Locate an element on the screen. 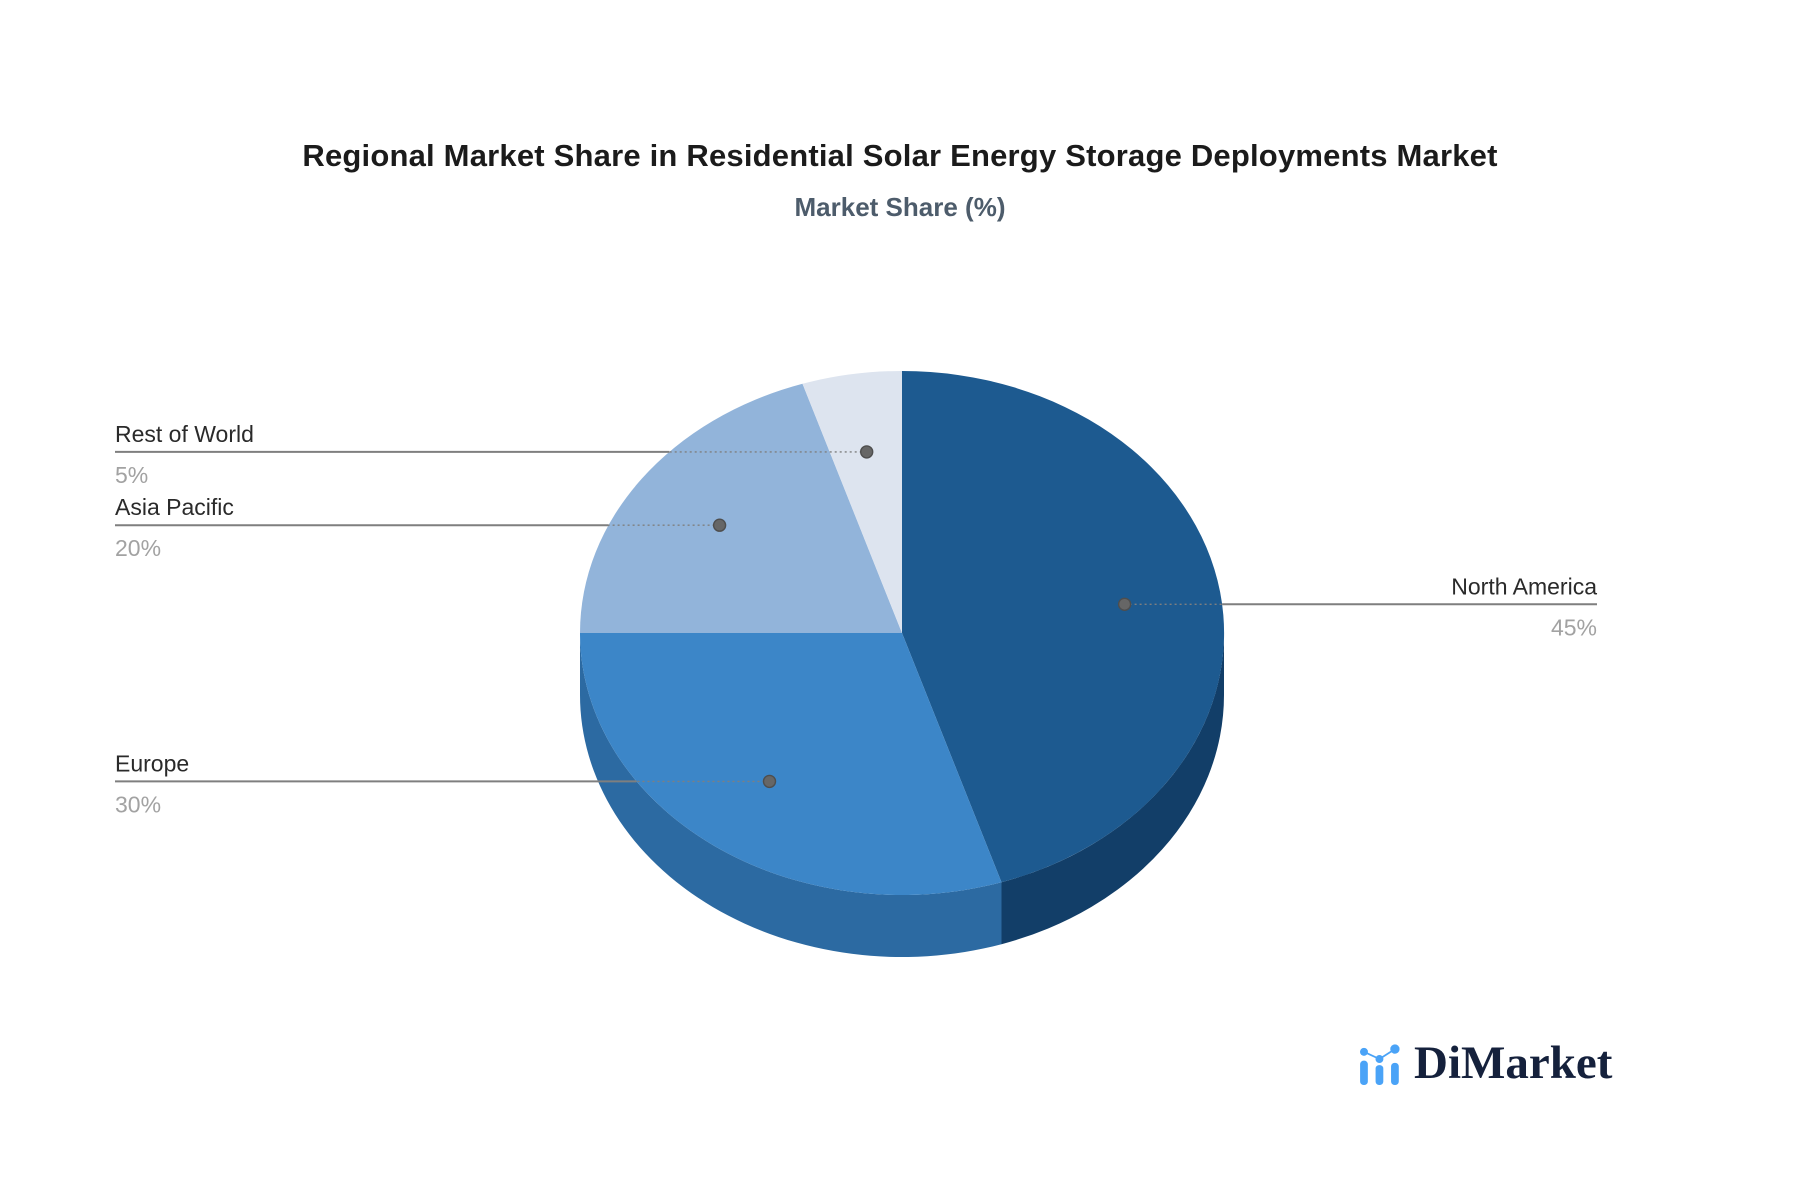 This screenshot has width=1800, height=1196. pie-slice-side-europe is located at coordinates (791, 795).